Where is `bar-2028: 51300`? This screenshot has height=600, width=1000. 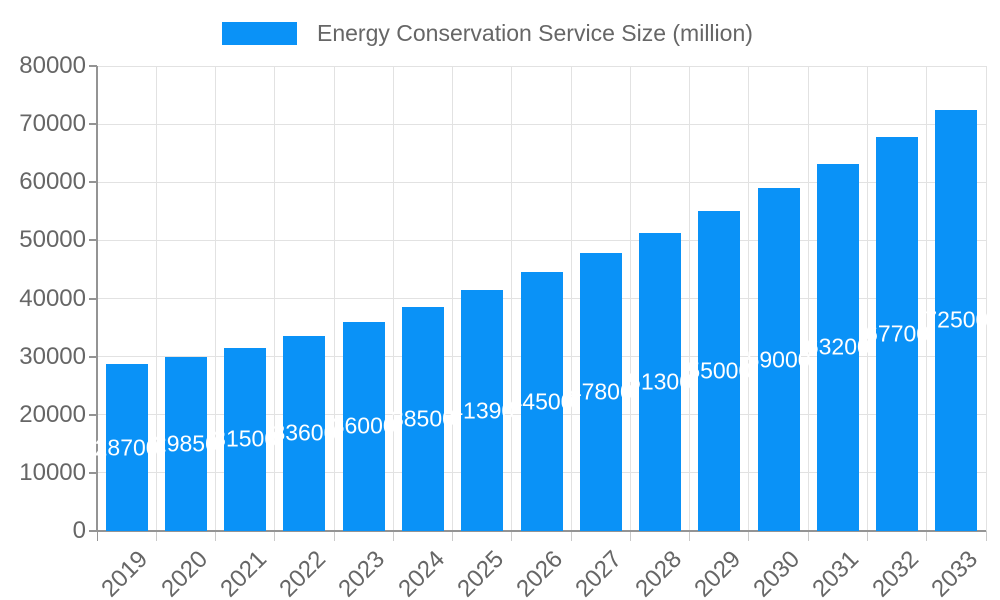 bar-2028: 51300 is located at coordinates (660, 381).